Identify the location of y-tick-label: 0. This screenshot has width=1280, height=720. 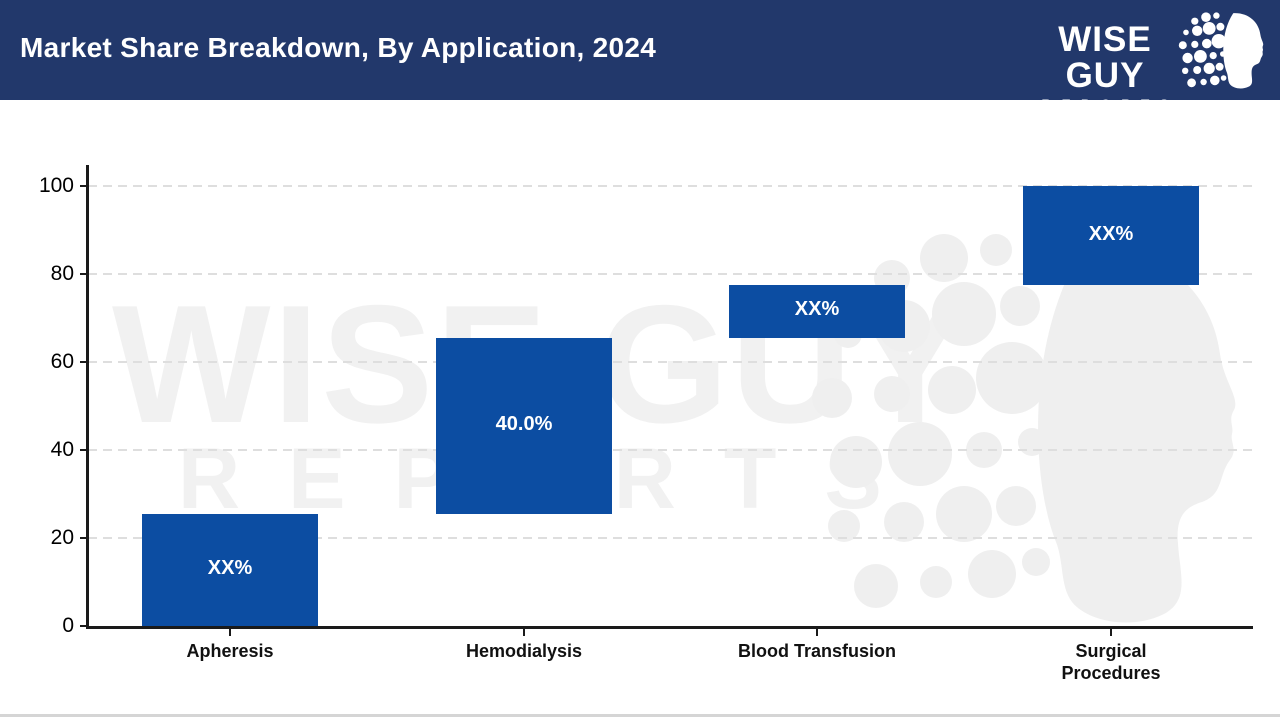
(68, 625).